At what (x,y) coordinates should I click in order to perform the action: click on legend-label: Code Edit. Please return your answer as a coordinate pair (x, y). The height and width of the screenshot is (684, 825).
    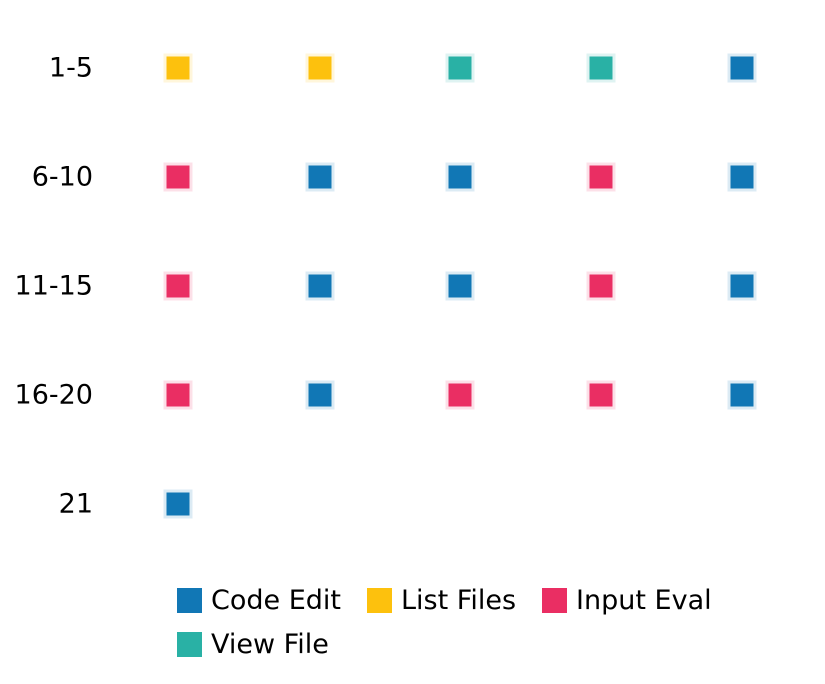
    Looking at the image, I should click on (276, 600).